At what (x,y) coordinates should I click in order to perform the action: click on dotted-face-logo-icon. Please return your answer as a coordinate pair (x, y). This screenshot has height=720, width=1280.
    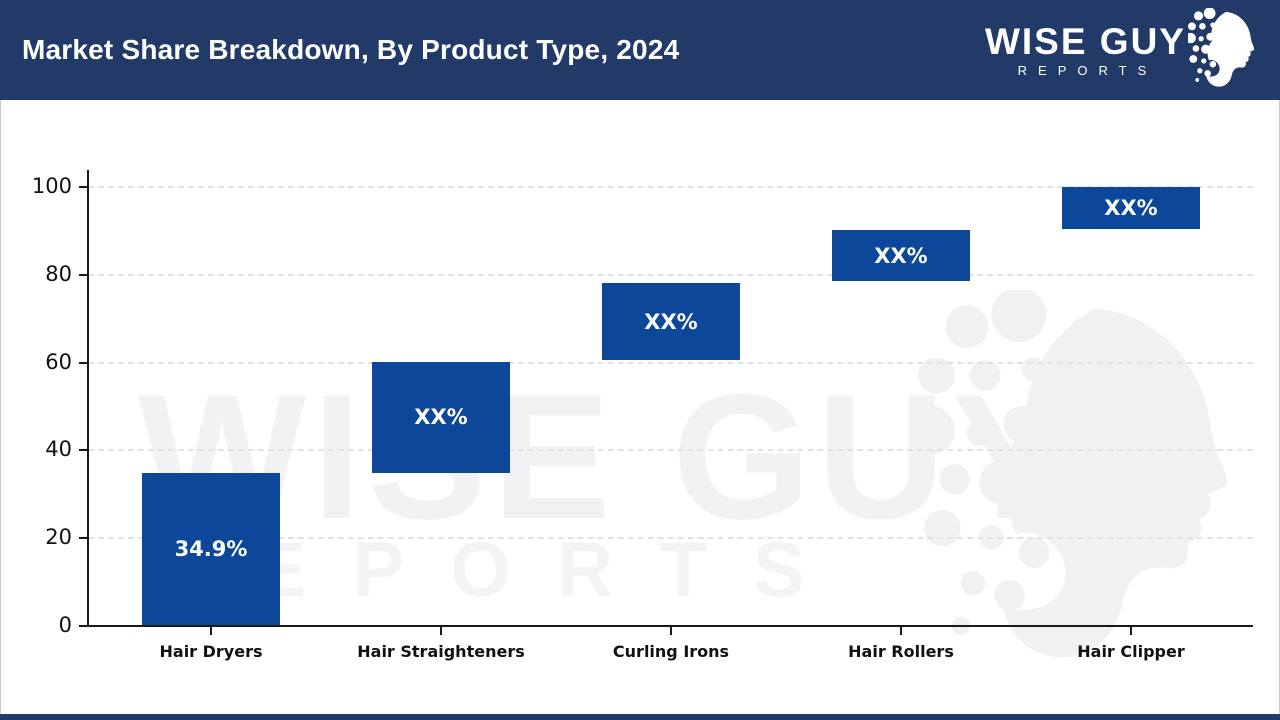
    Looking at the image, I should click on (1221, 47).